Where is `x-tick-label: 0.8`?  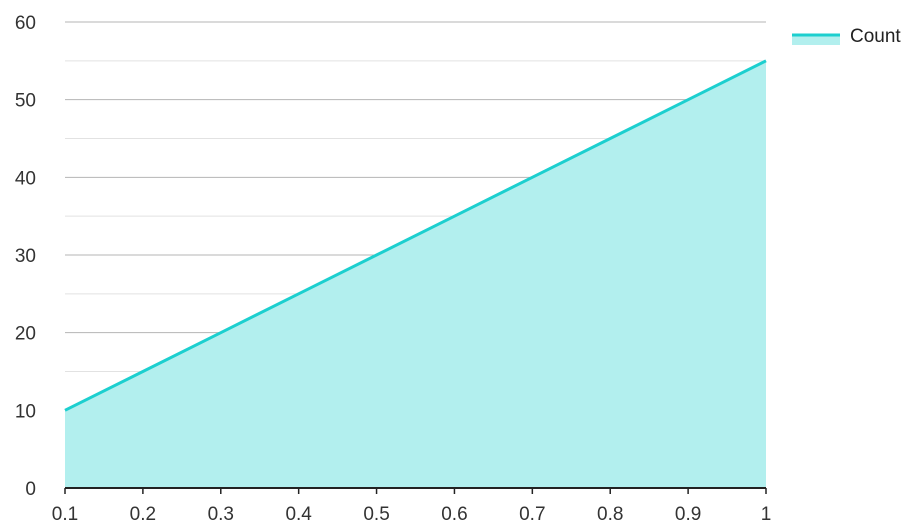 x-tick-label: 0.8 is located at coordinates (610, 514).